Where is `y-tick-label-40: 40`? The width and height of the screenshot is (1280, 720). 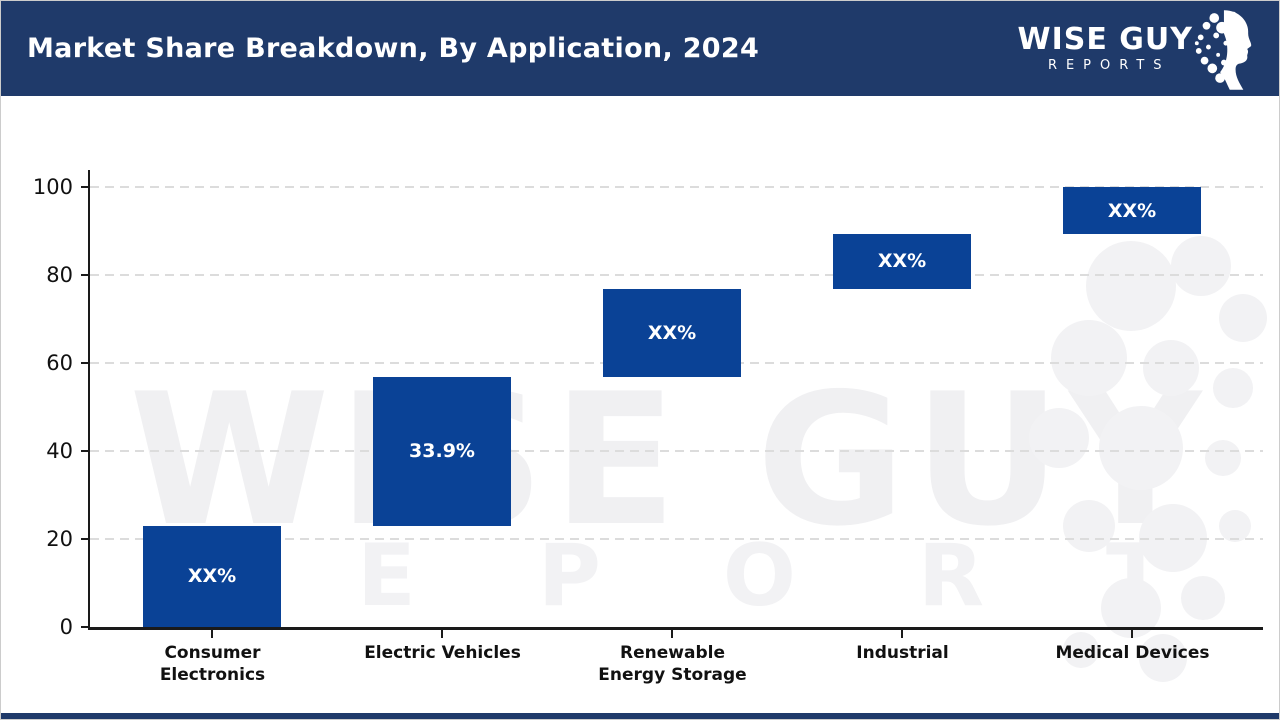
y-tick-label-40: 40 is located at coordinates (59, 451).